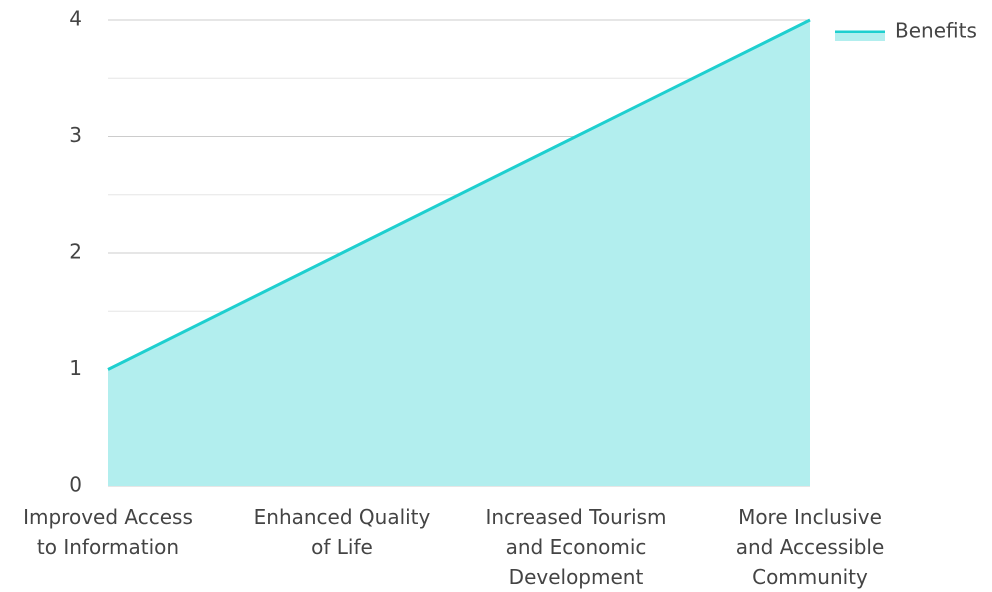  Describe the element at coordinates (75, 19) in the screenshot. I see `y-tick-label: 4` at that location.